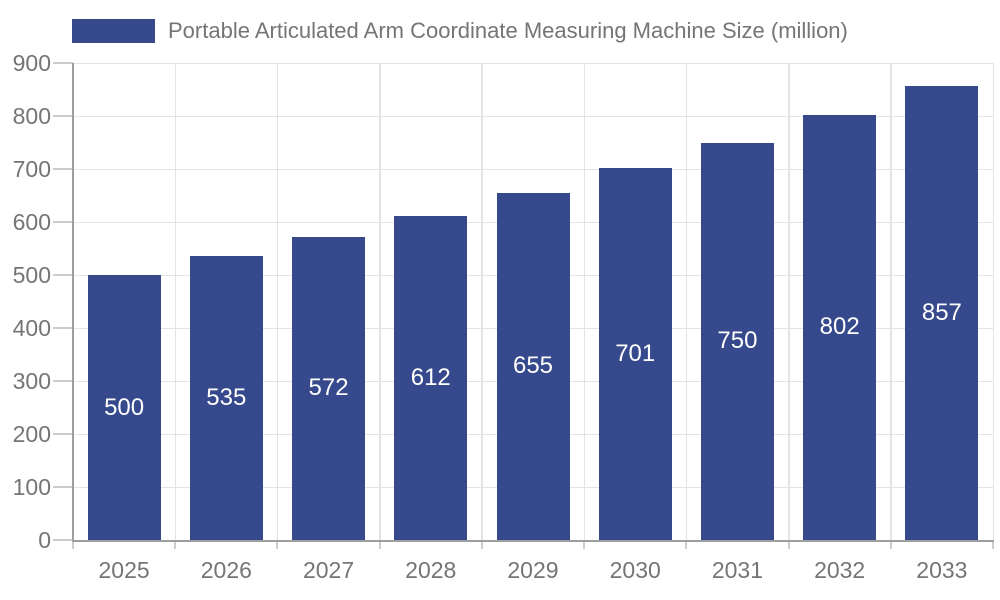 The width and height of the screenshot is (1000, 600). I want to click on bar: 802, so click(840, 327).